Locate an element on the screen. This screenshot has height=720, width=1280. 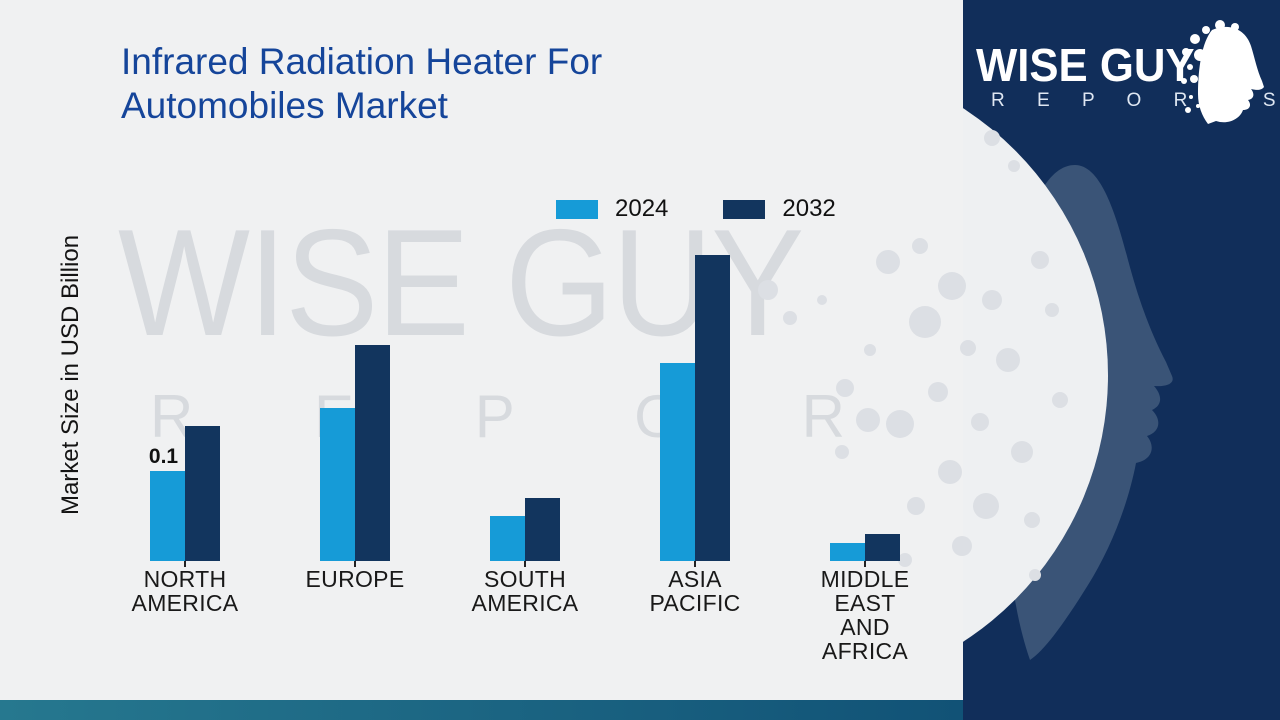
watermark-wiseguy-text: WISE GUY is located at coordinates (461, 283).